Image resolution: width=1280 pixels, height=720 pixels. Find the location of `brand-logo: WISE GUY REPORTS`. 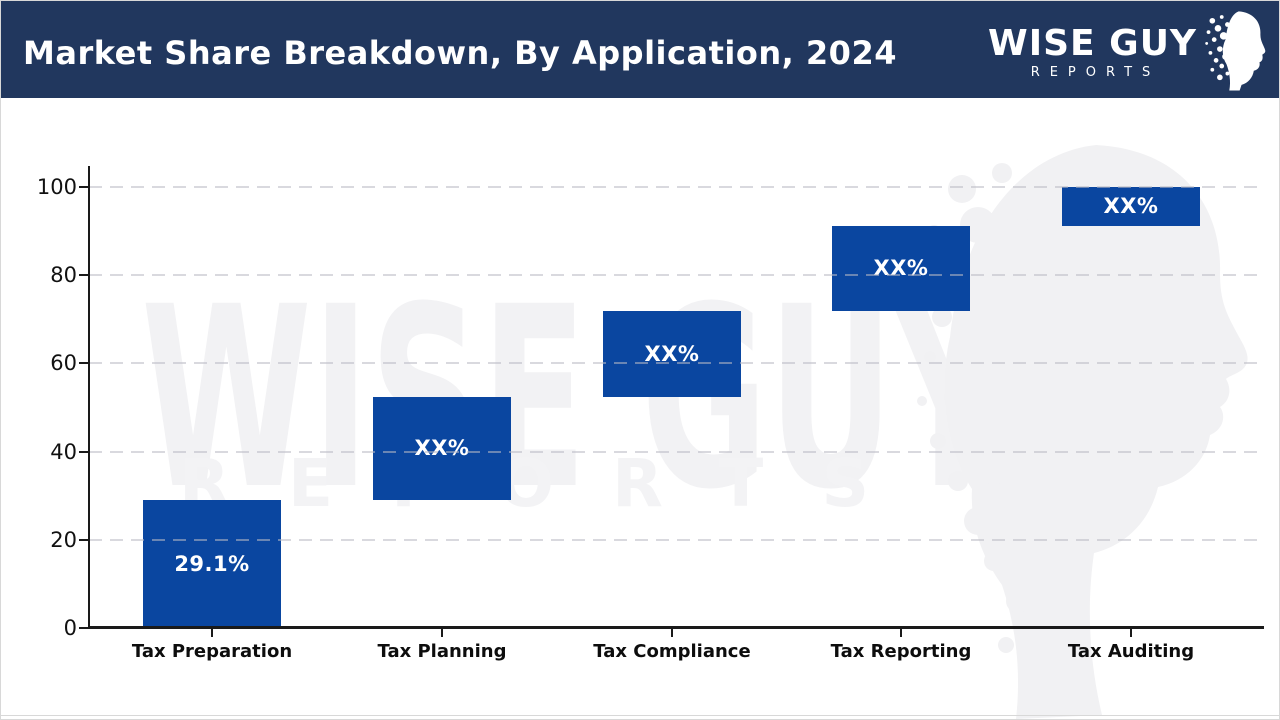

brand-logo: WISE GUY REPORTS is located at coordinates (1127, 50).